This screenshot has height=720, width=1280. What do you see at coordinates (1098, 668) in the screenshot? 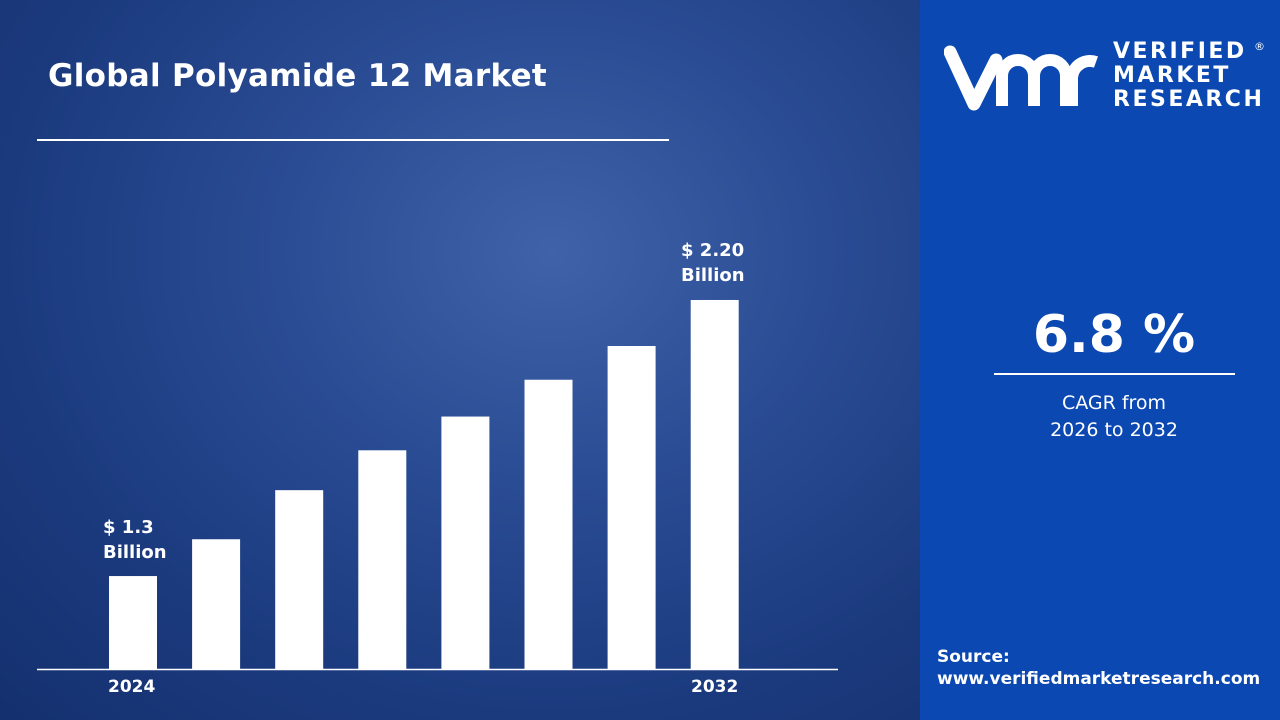
I see `source: Source: www.verifiedmarketresearch.com` at bounding box center [1098, 668].